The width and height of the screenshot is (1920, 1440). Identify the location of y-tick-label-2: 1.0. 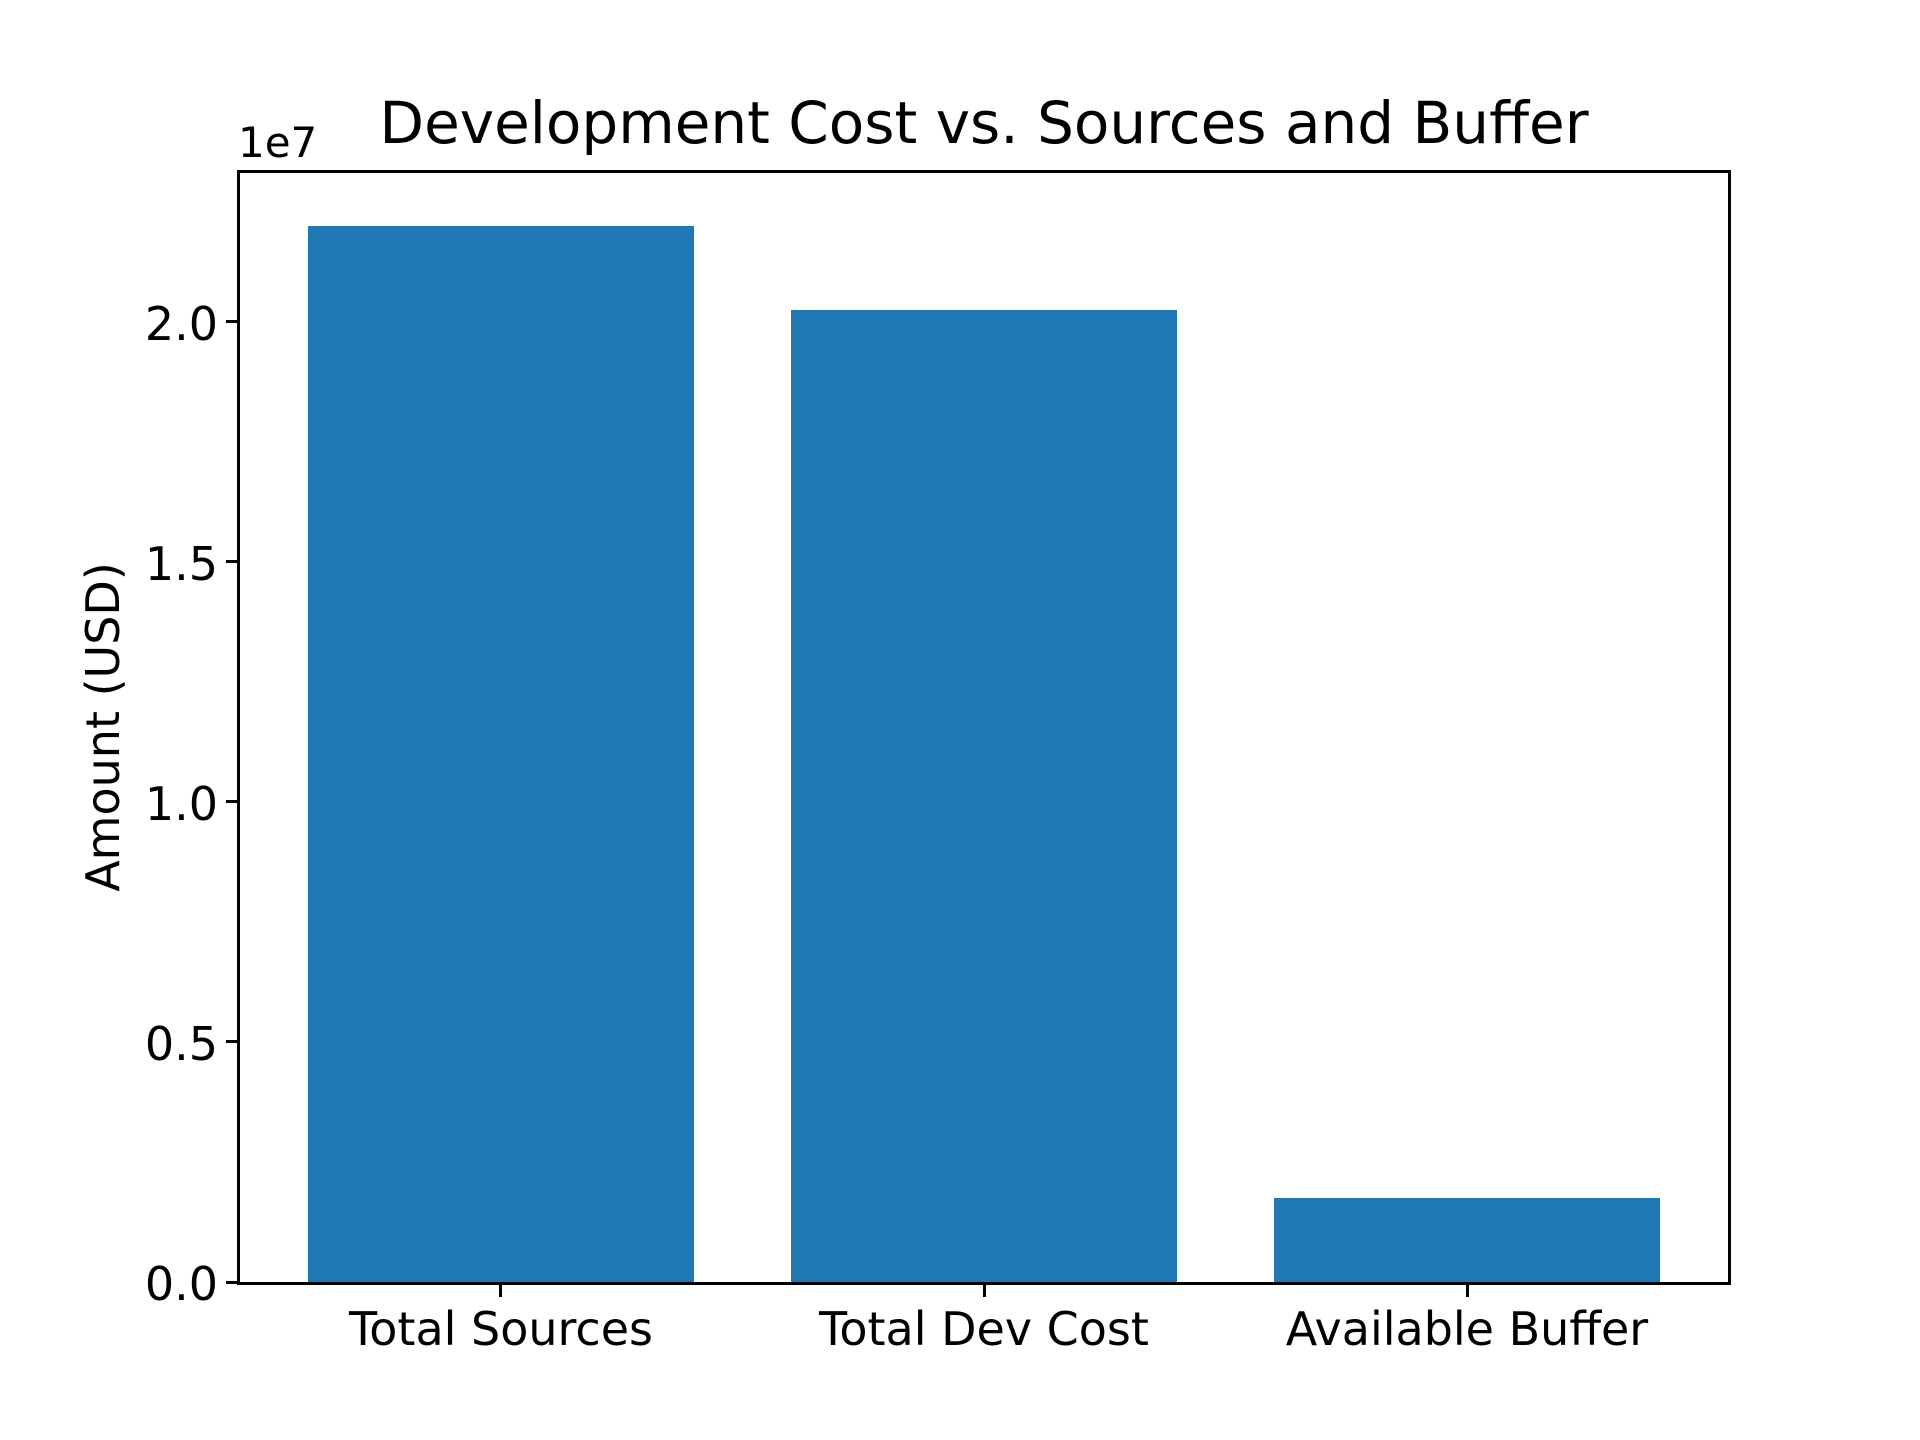
(181, 804).